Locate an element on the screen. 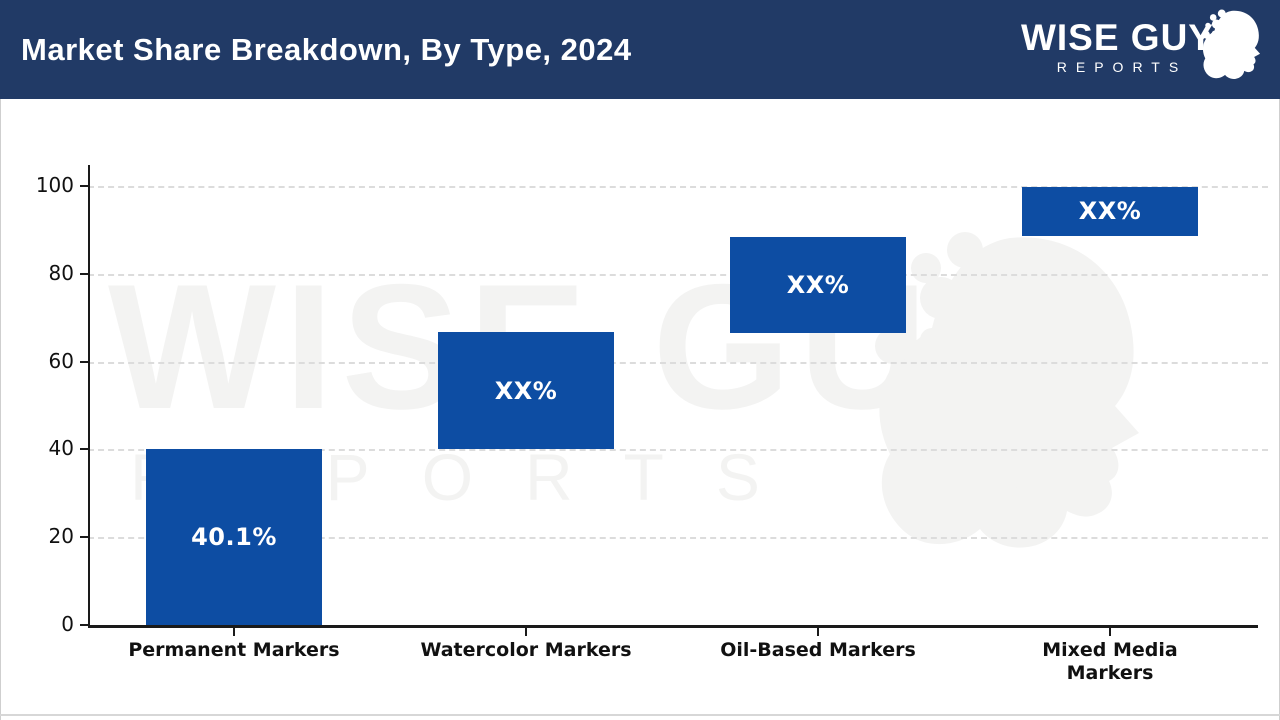 The height and width of the screenshot is (720, 1280). x-tick-oil-based-markers is located at coordinates (818, 632).